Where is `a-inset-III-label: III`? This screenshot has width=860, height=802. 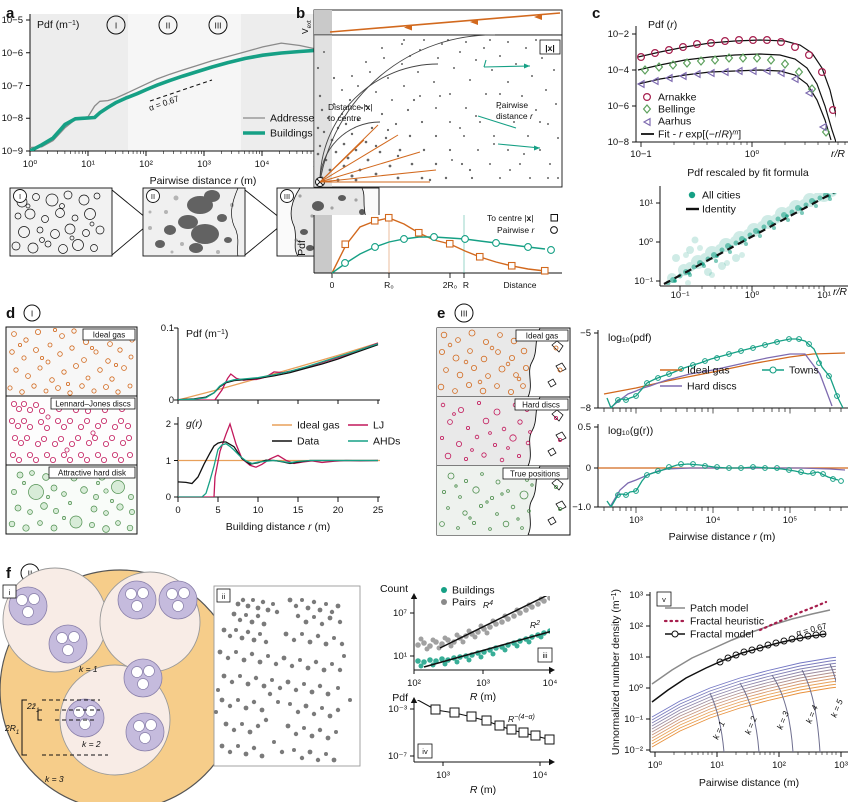
a-inset-III-label: III is located at coordinates (287, 196).